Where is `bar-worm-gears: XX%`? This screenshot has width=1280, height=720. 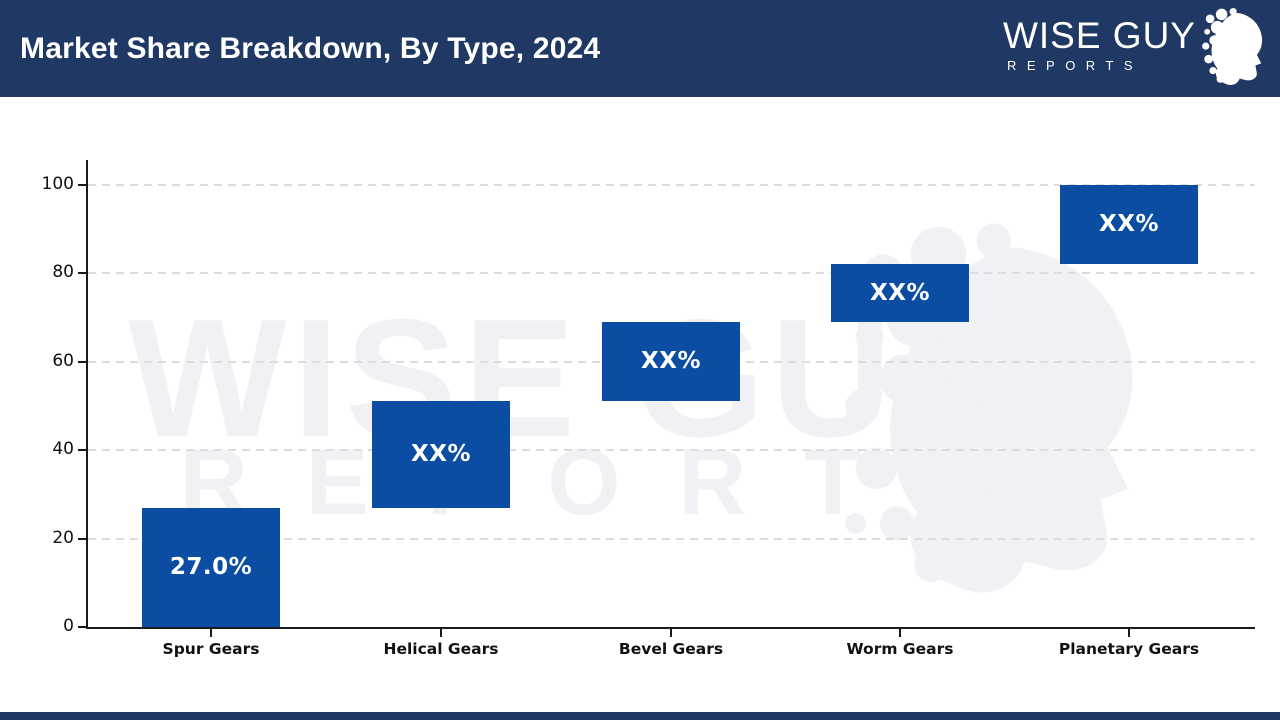 bar-worm-gears: XX% is located at coordinates (900, 293).